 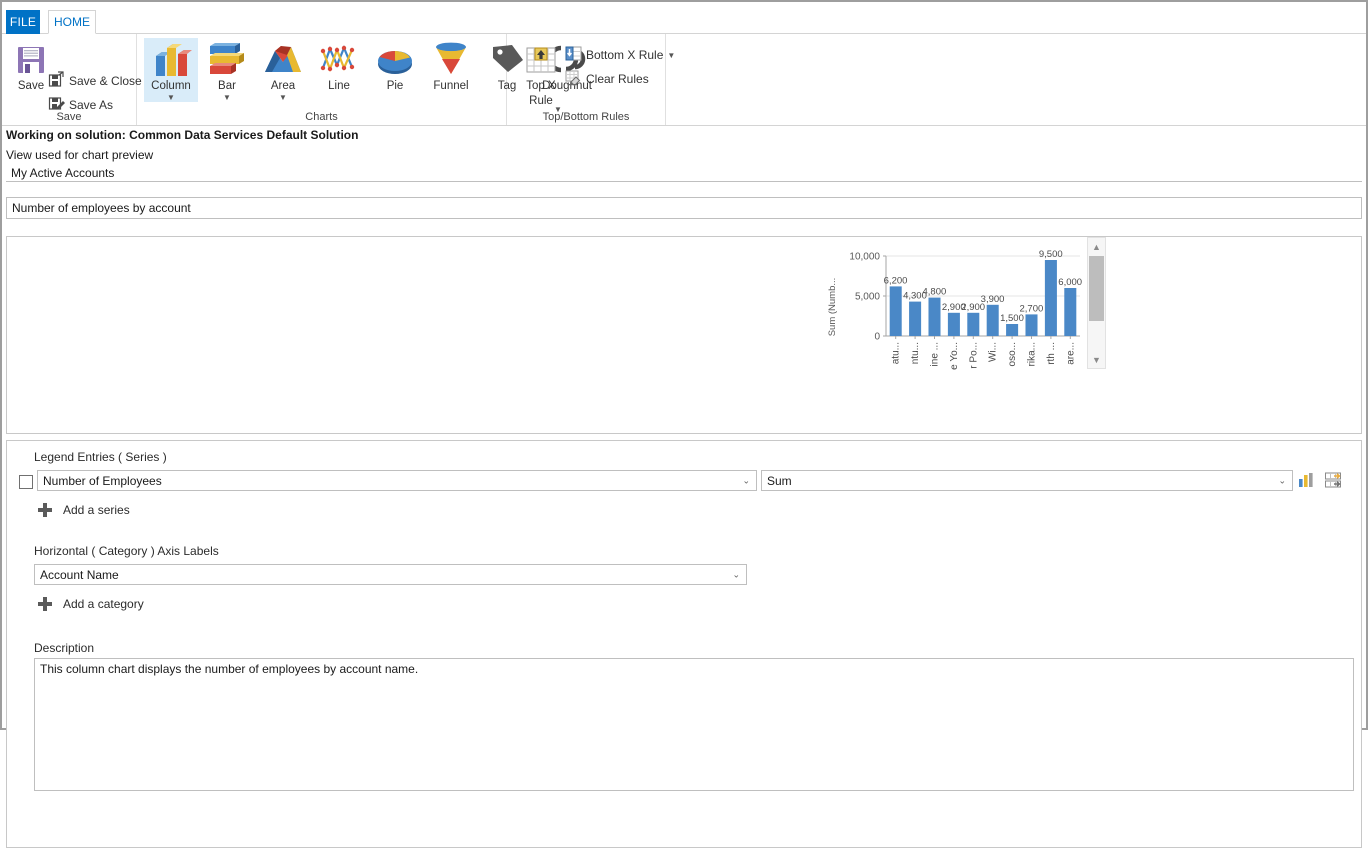 I want to click on chart-type-doughnut-label: Doughnut, so click(x=567, y=86).